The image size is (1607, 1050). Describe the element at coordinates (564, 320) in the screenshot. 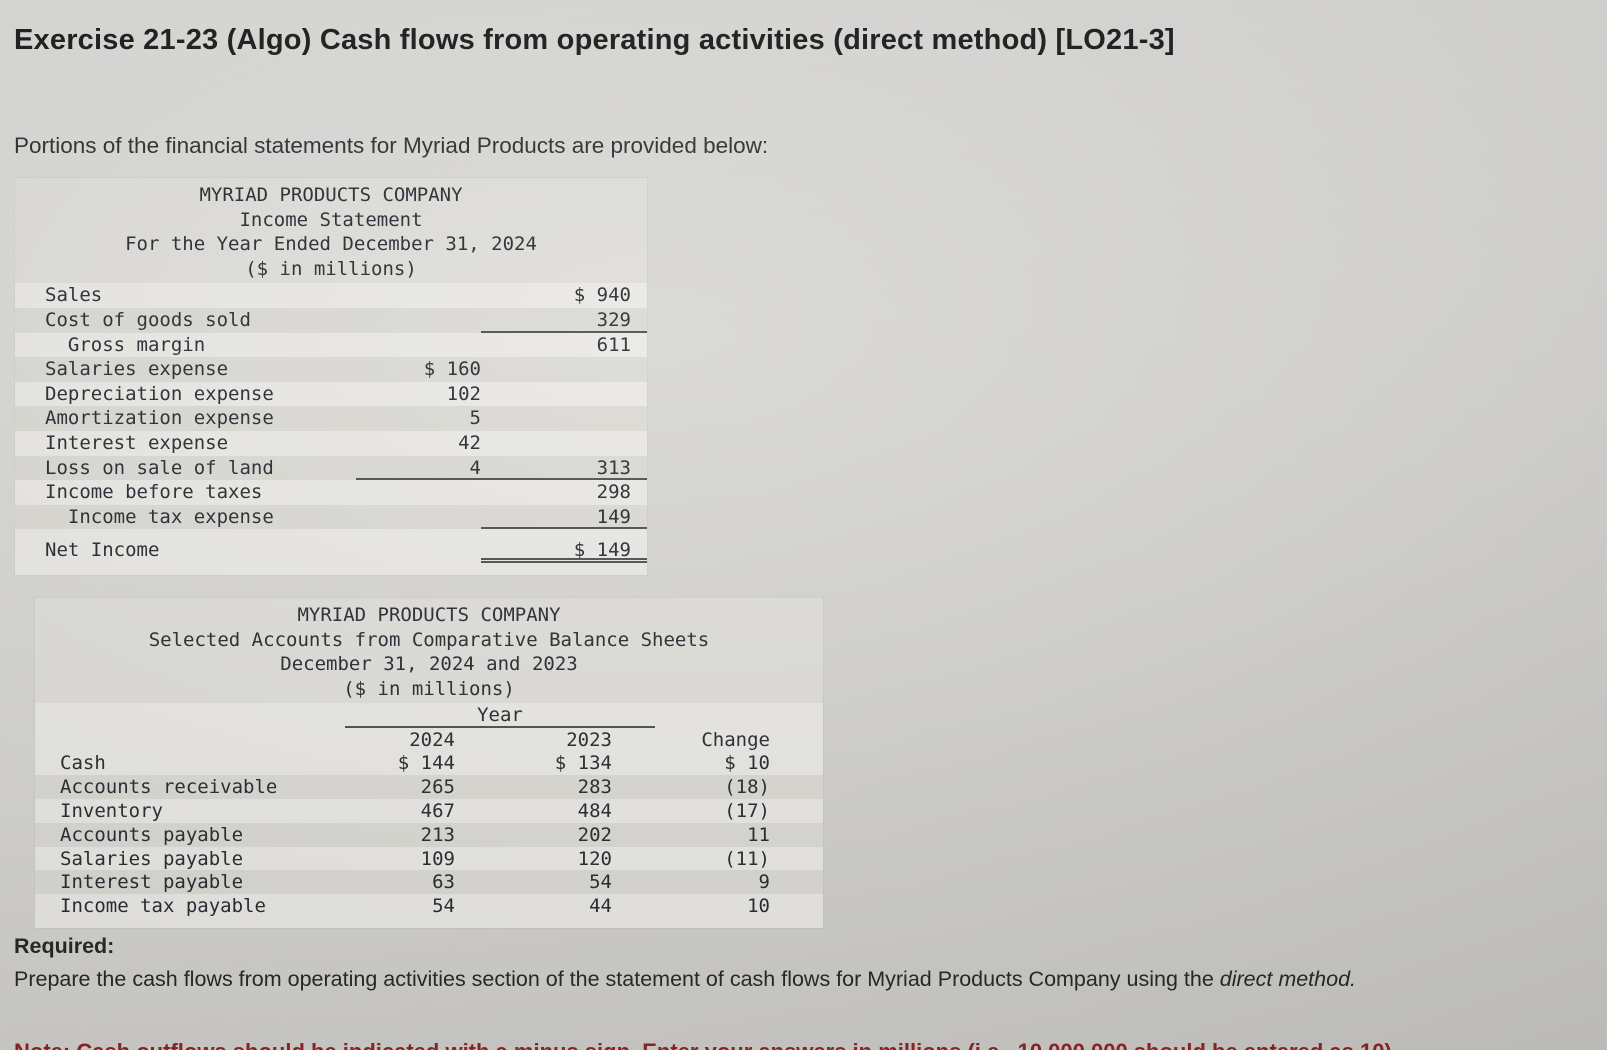

I see `amount-col2: 329` at that location.